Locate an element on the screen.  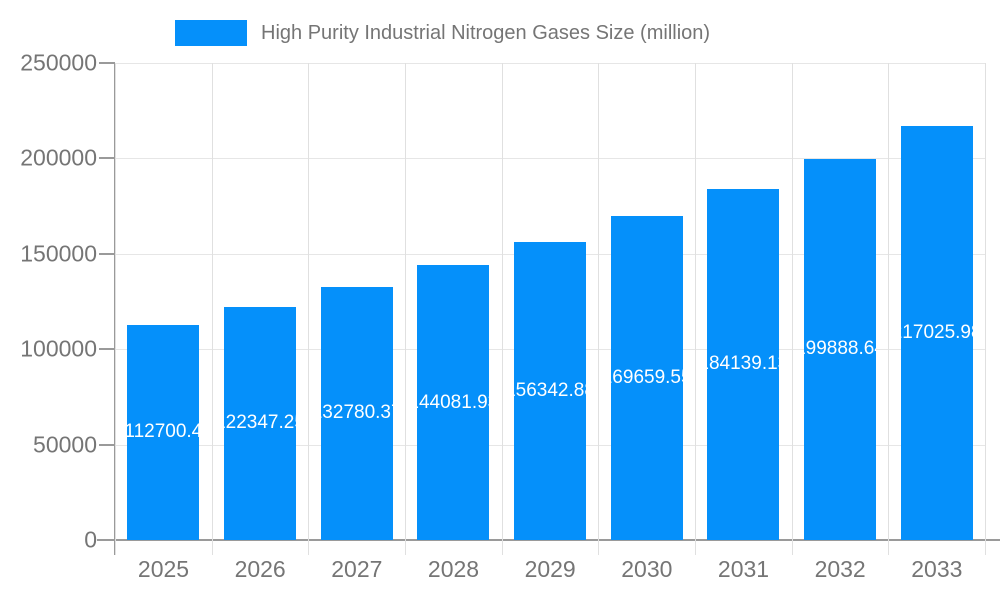
bar-value-label: 156342.88 is located at coordinates (550, 390).